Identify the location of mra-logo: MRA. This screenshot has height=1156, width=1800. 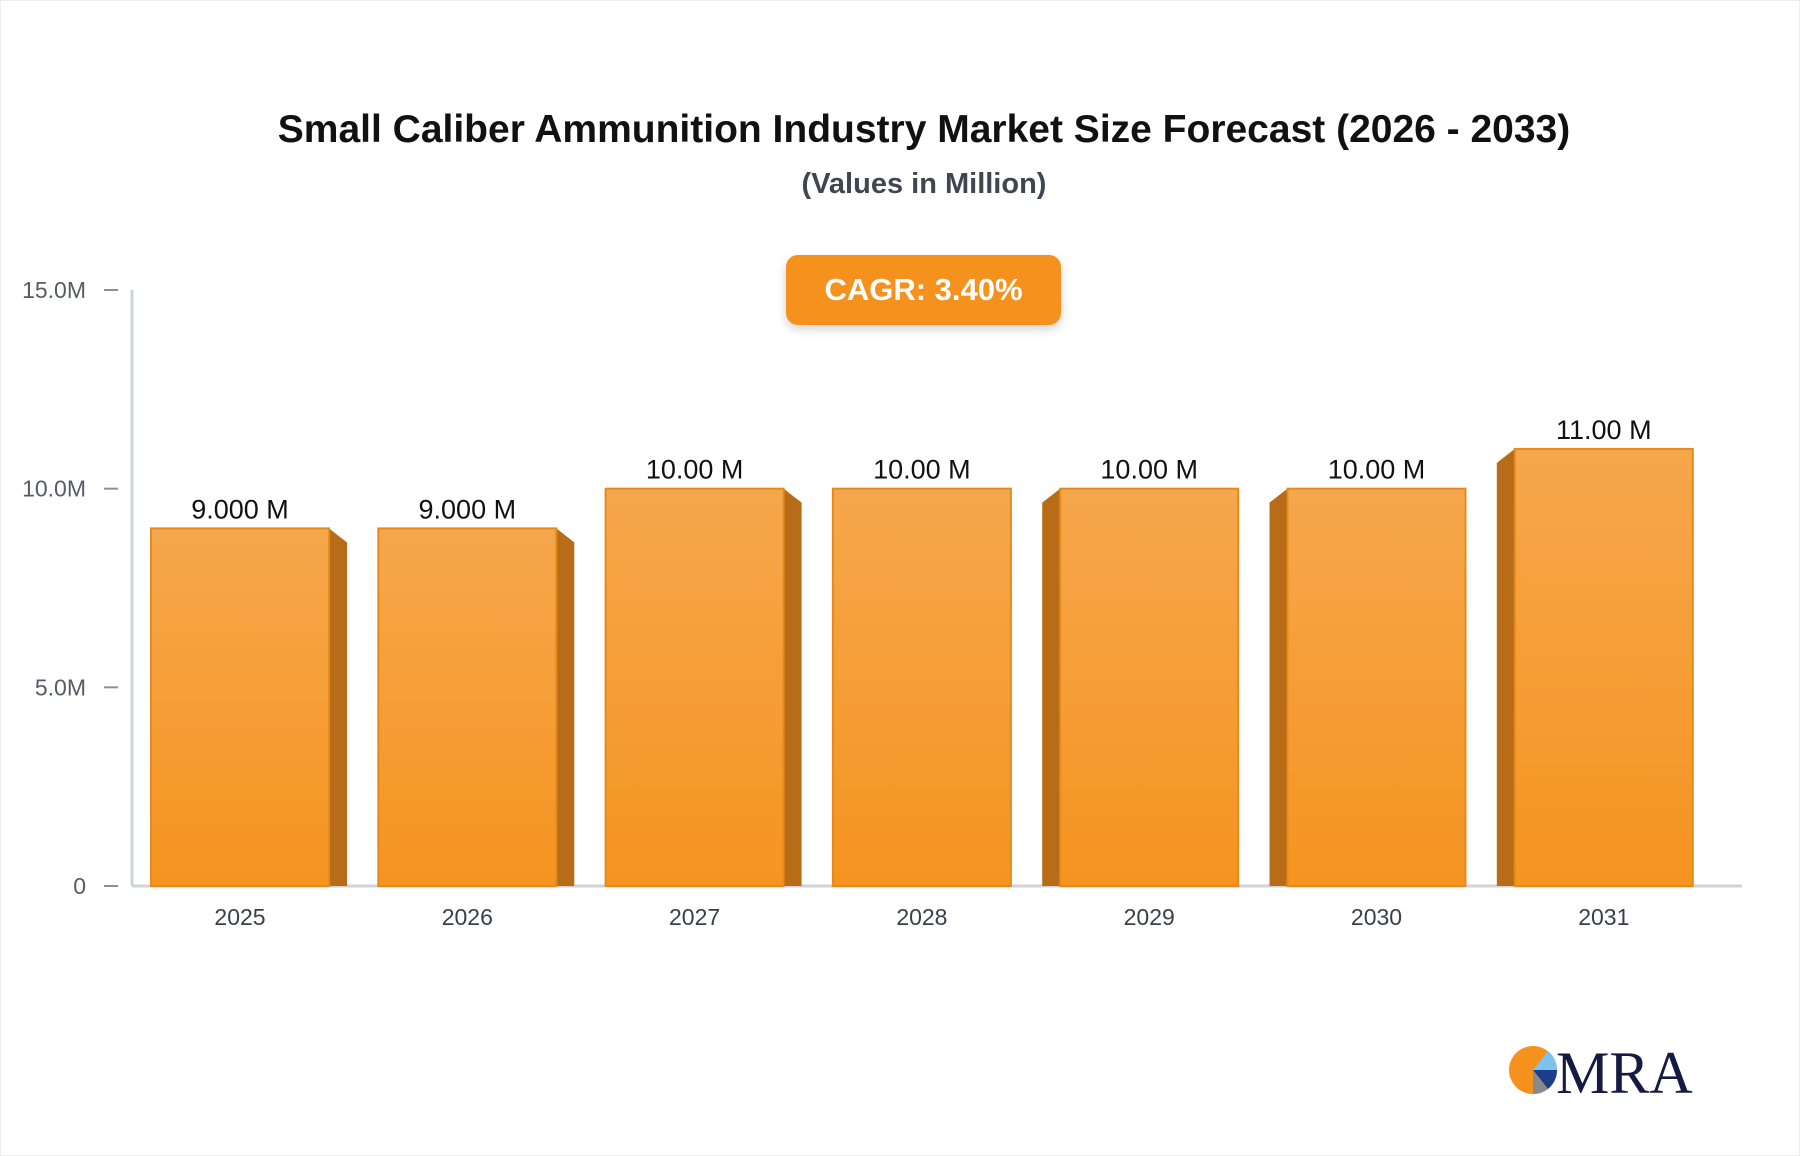
(1601, 1070).